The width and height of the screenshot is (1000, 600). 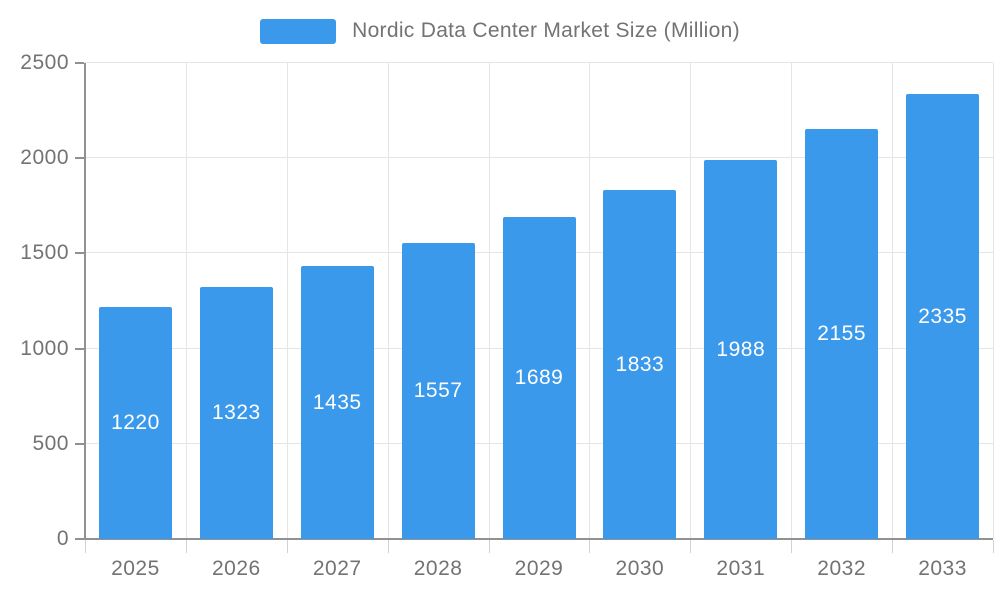 I want to click on bar-value-label-2028: 1557, so click(x=438, y=390).